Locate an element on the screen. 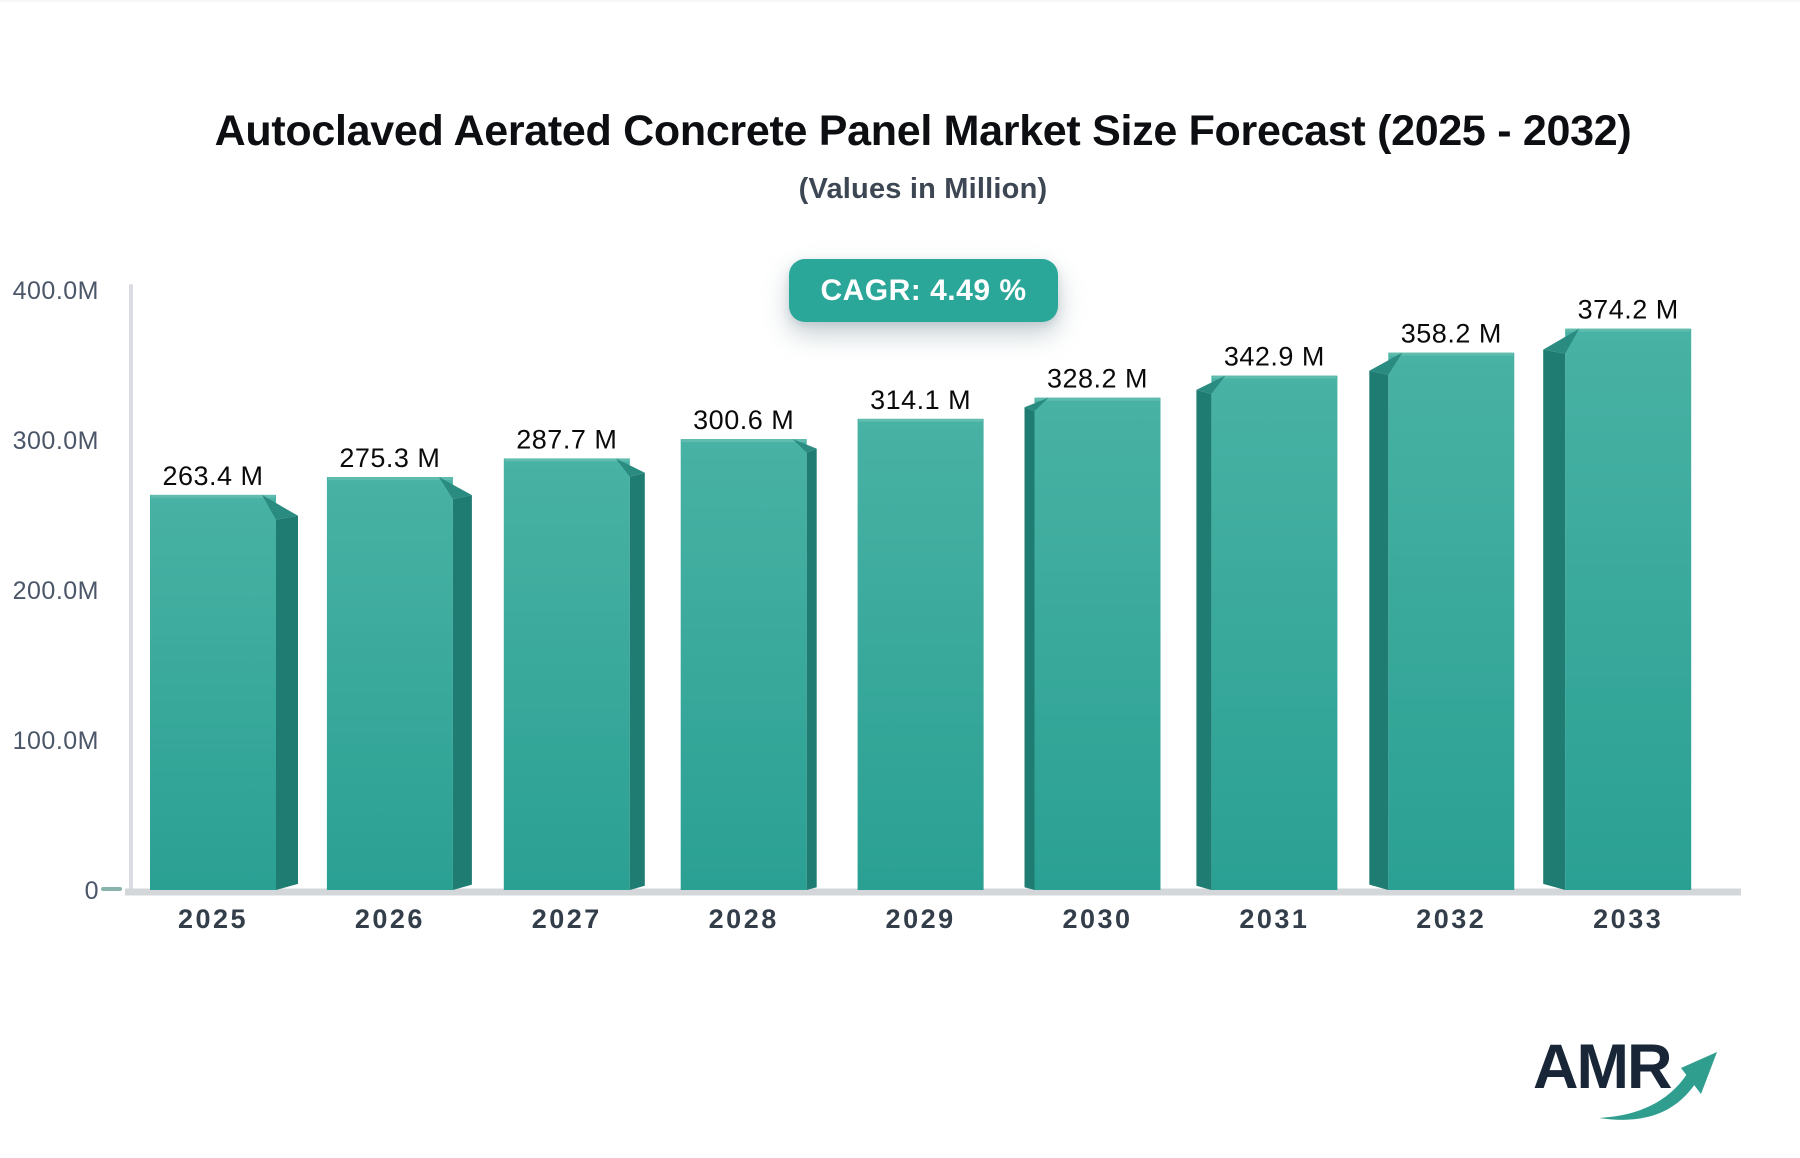  bar-top-edge-2026 is located at coordinates (389, 479).